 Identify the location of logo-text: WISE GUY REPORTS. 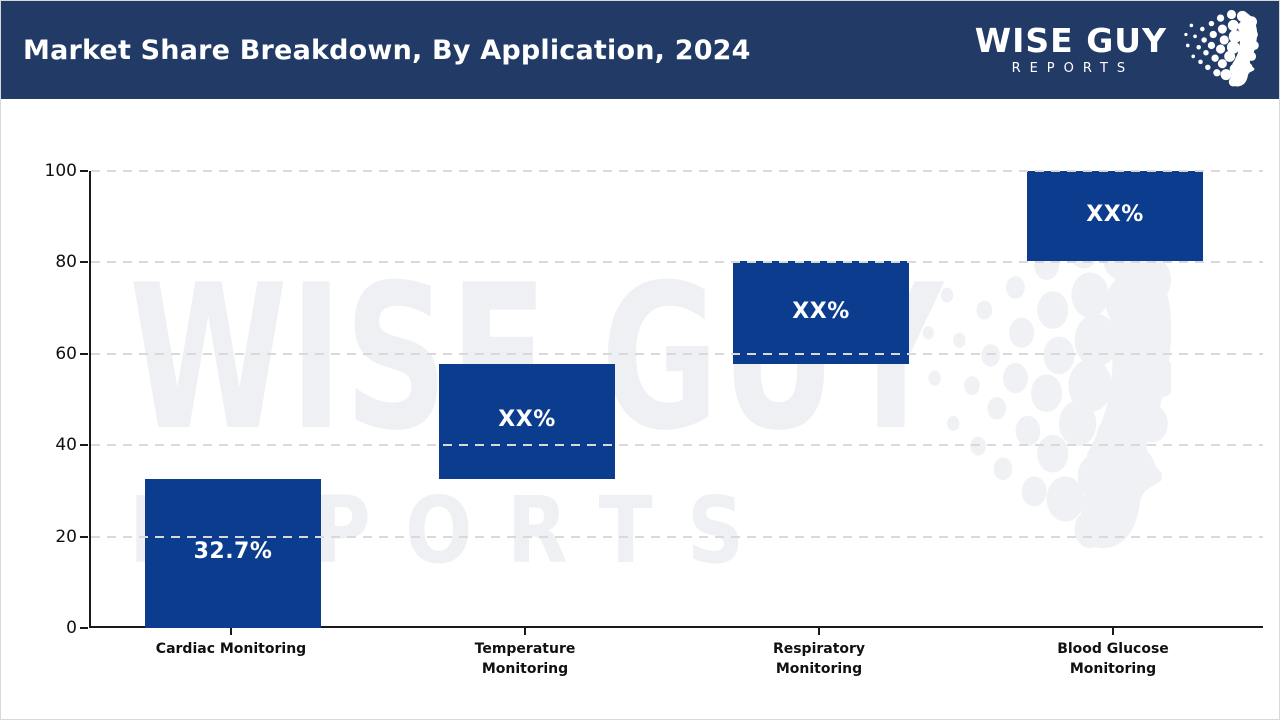
(1070, 49).